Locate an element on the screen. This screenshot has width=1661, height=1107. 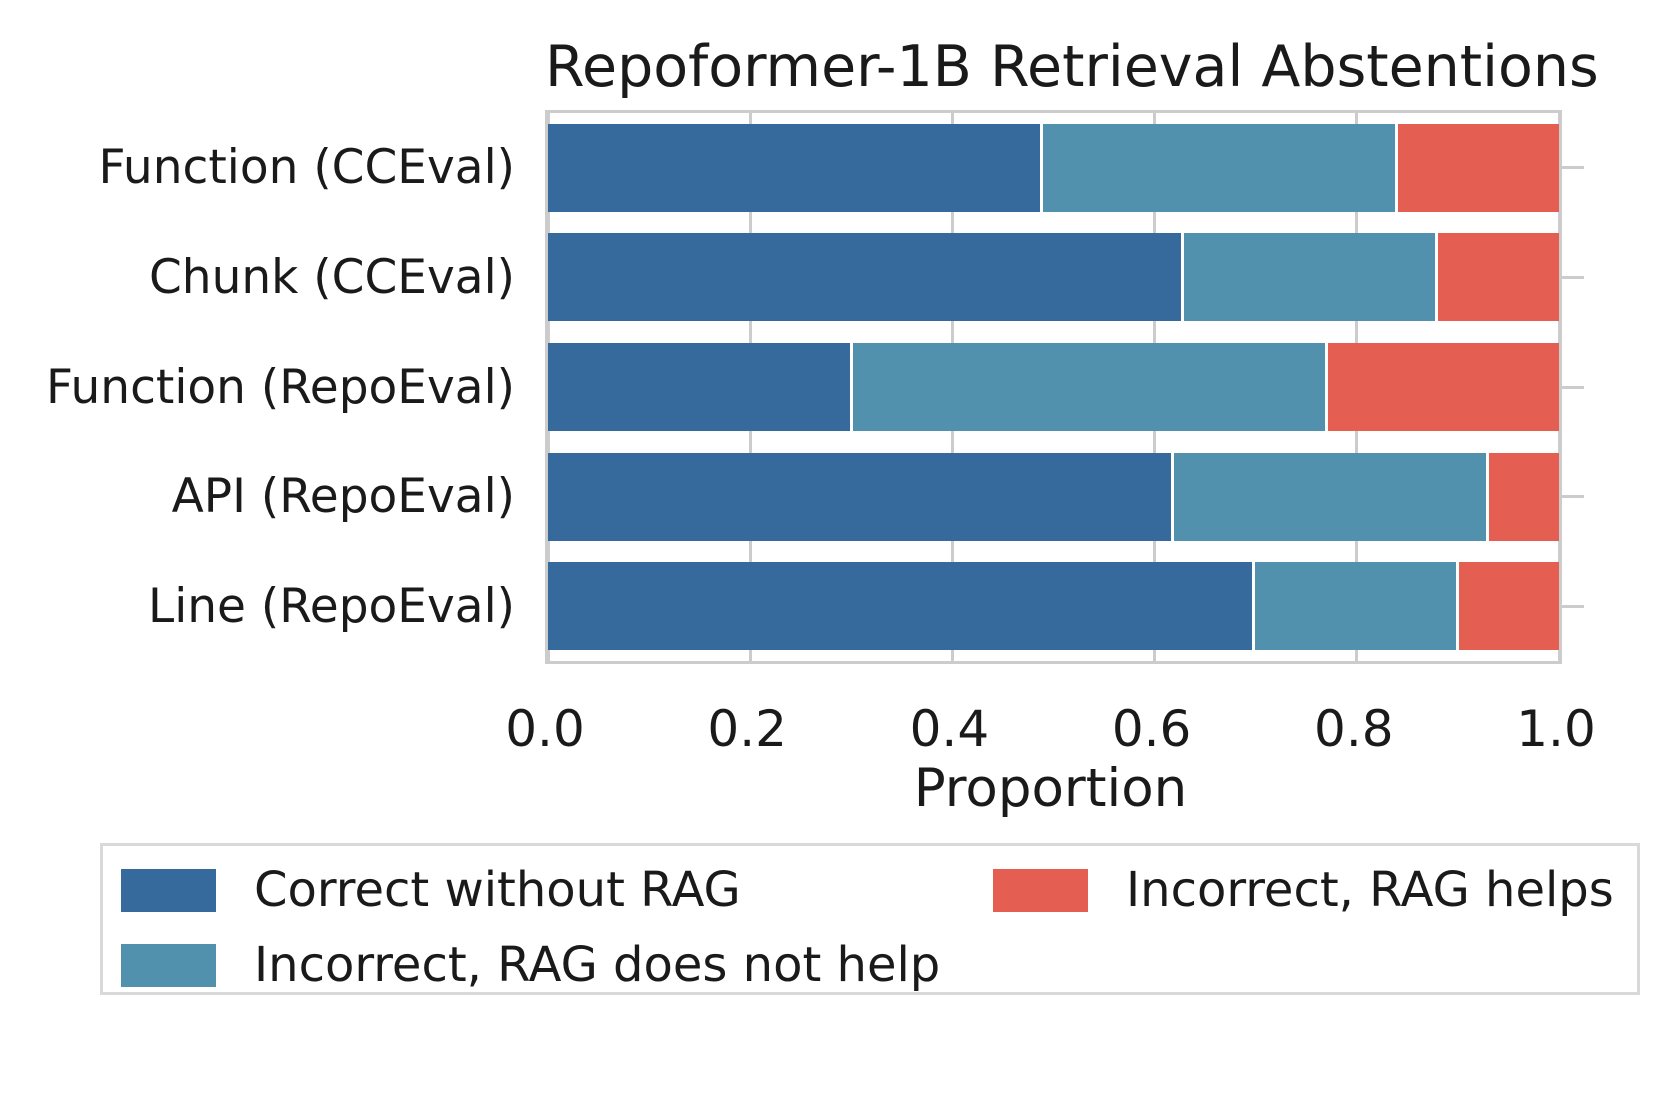
x-tick-label-0-0: 0.0 is located at coordinates (545, 729).